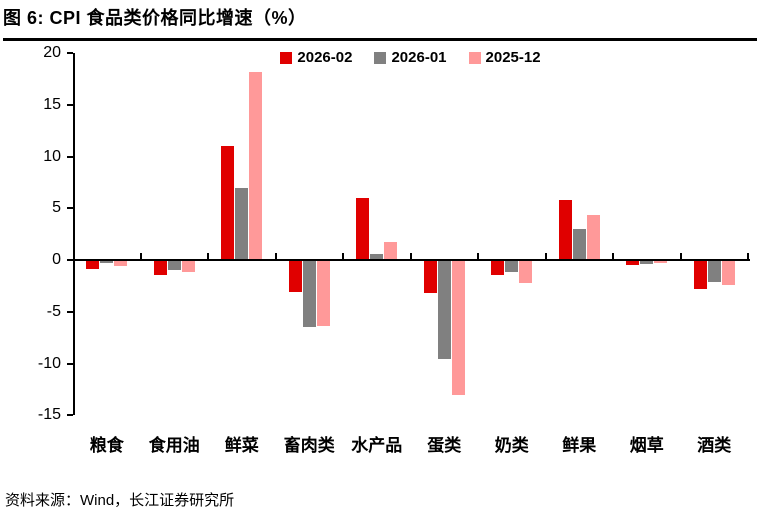  What do you see at coordinates (377, 256) in the screenshot?
I see `bar-2026-01-水产品` at bounding box center [377, 256].